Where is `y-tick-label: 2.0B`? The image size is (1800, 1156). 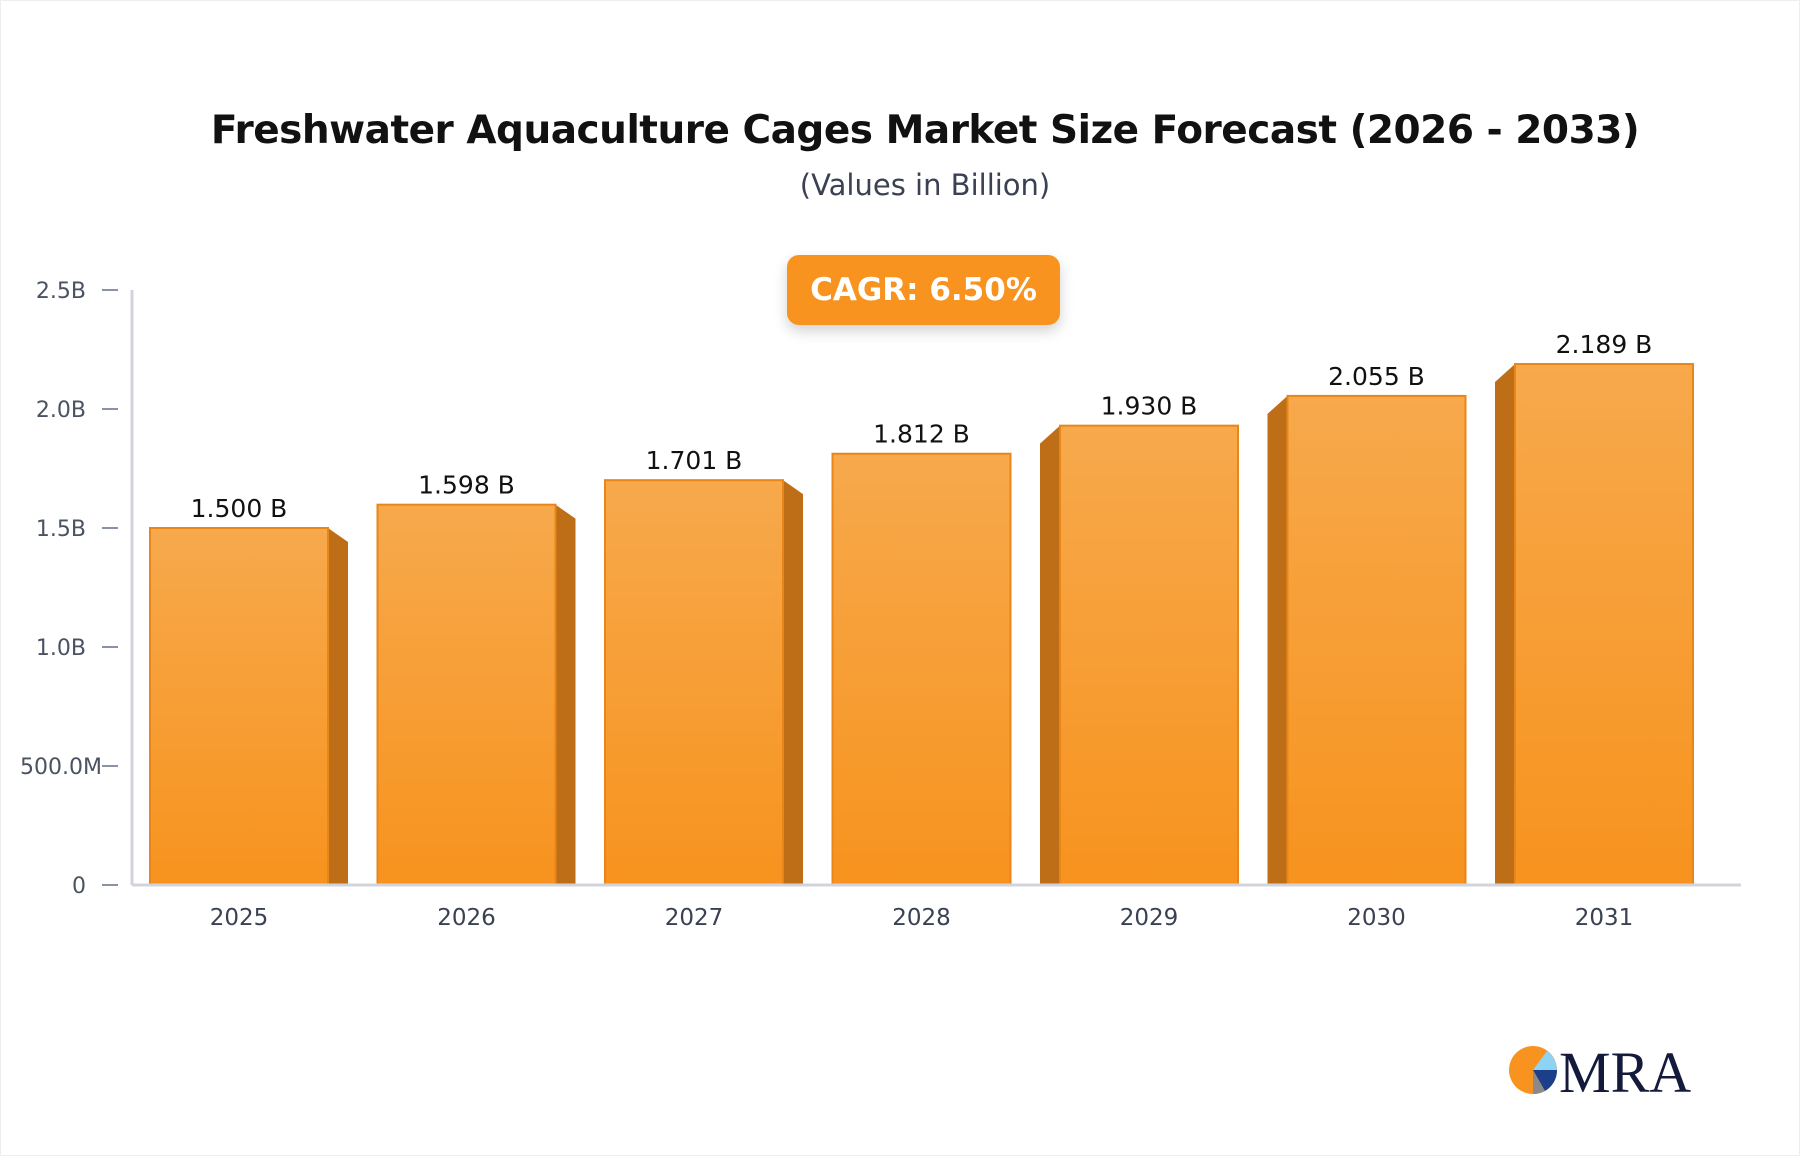
y-tick-label: 2.0B is located at coordinates (61, 410).